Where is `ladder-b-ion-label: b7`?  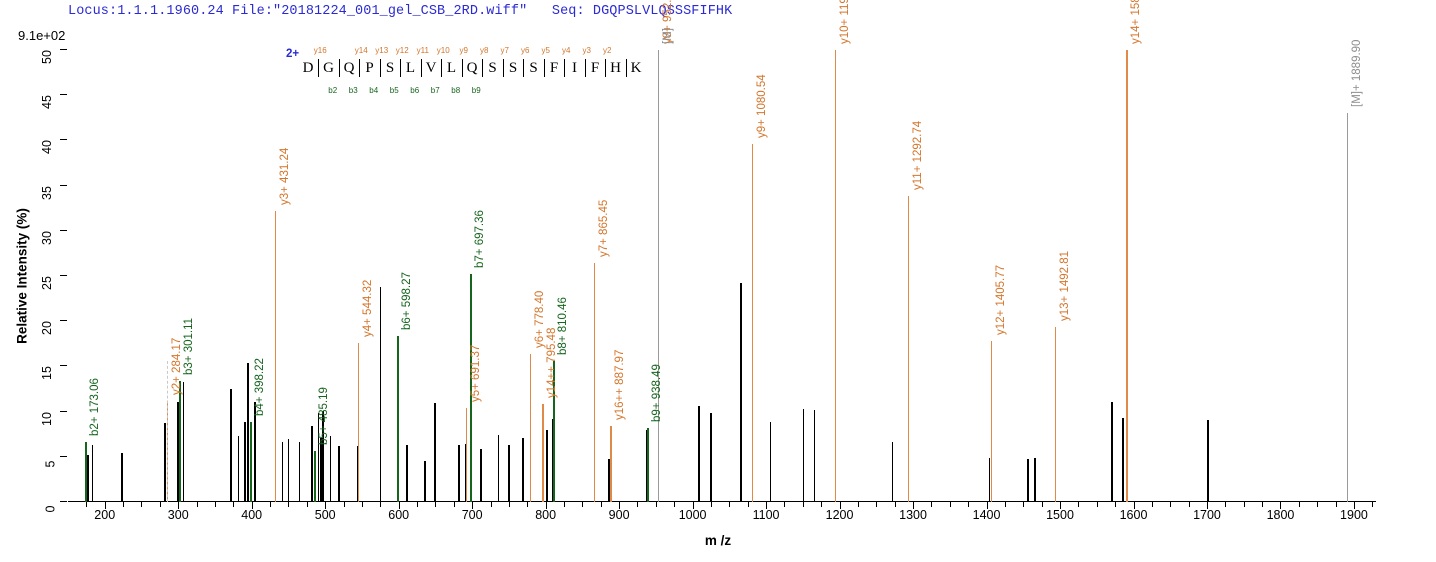 ladder-b-ion-label: b7 is located at coordinates (435, 90).